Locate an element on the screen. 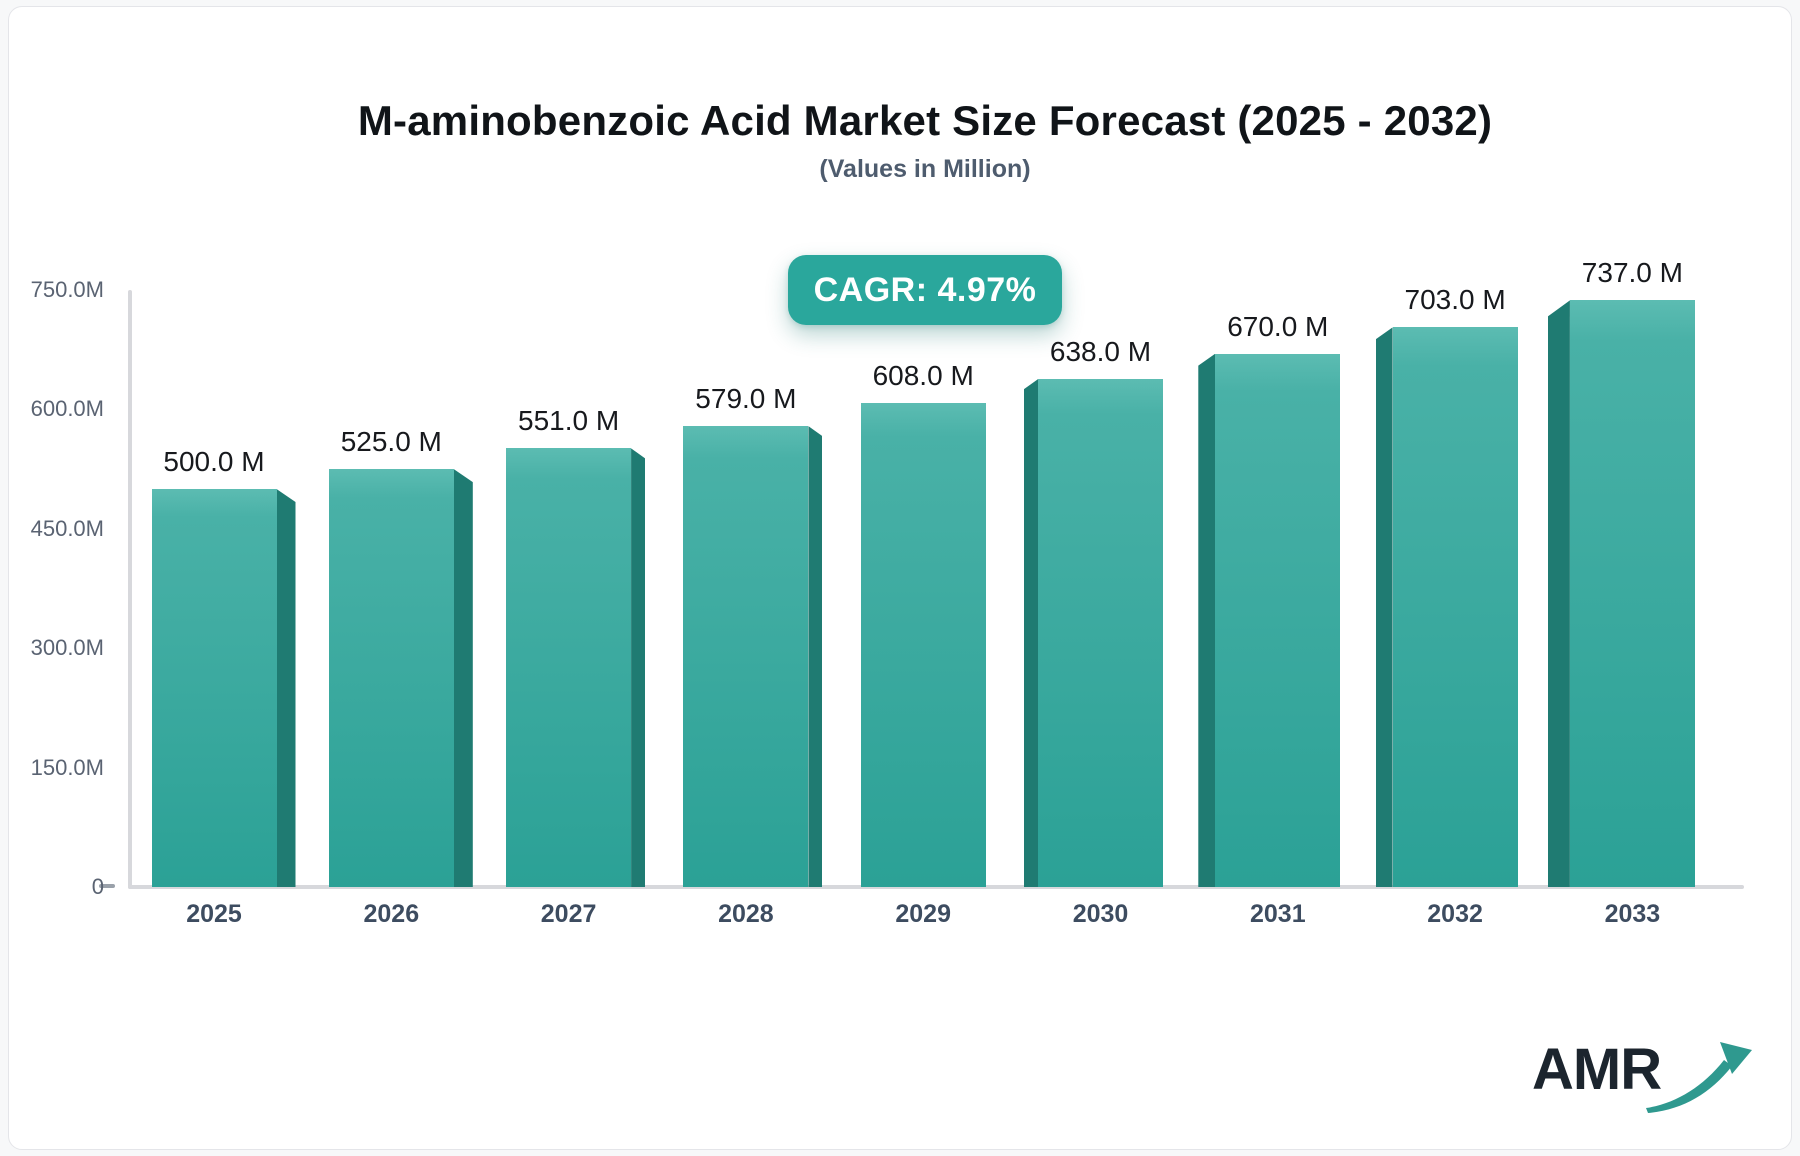  x-tick-label: 2028 is located at coordinates (746, 914).